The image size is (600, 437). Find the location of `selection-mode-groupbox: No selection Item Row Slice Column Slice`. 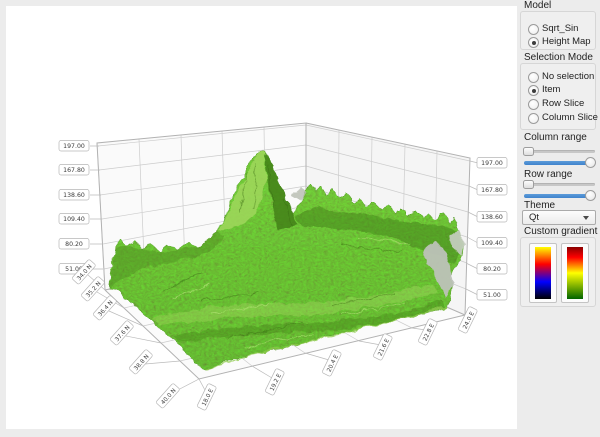

selection-mode-groupbox: No selection Item Row Slice Column Slice is located at coordinates (559, 96).